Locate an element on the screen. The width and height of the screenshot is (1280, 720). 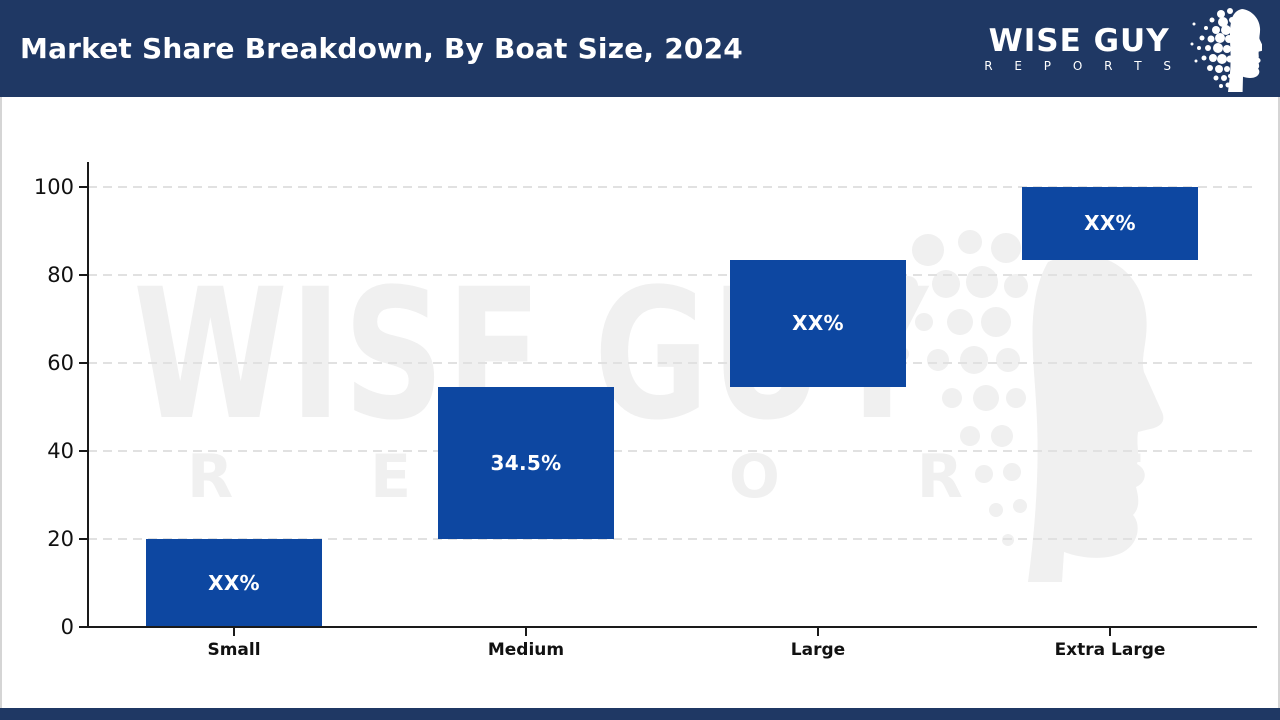
logo-text: WISE GUY R E P O R T S is located at coordinates (1079, 49).